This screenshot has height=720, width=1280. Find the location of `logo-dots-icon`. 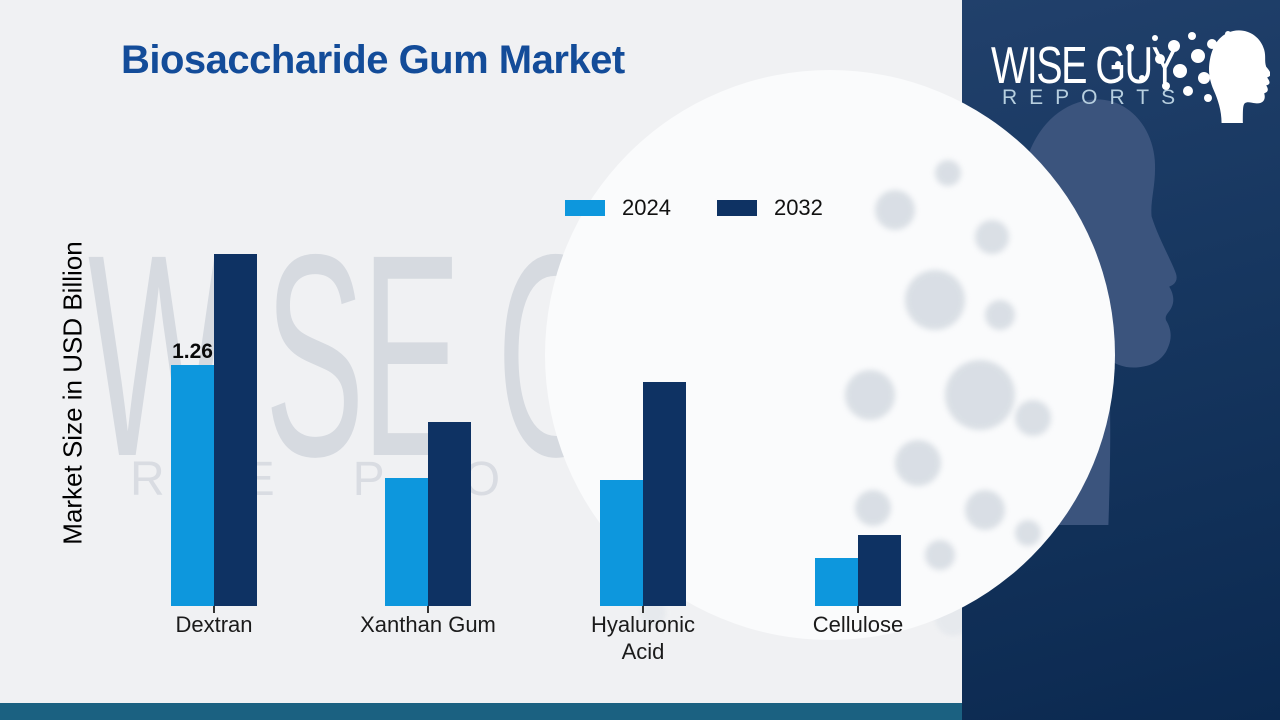

logo-dots-icon is located at coordinates (1181, 66).